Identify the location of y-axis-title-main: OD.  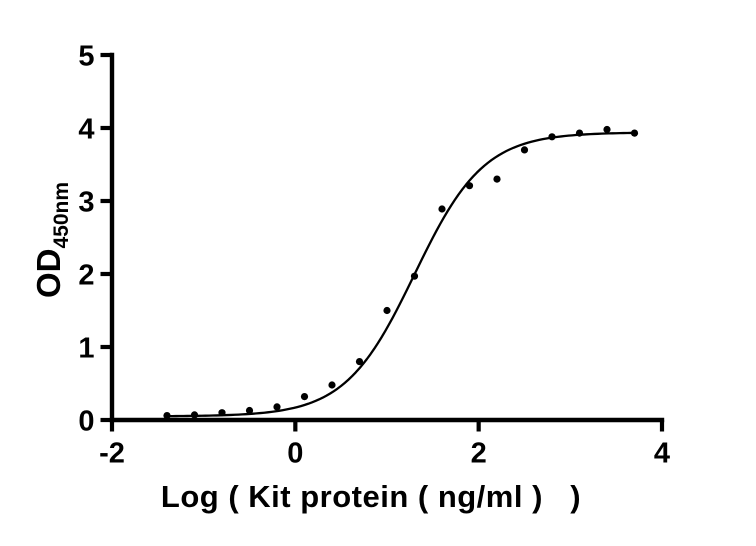
(48, 273).